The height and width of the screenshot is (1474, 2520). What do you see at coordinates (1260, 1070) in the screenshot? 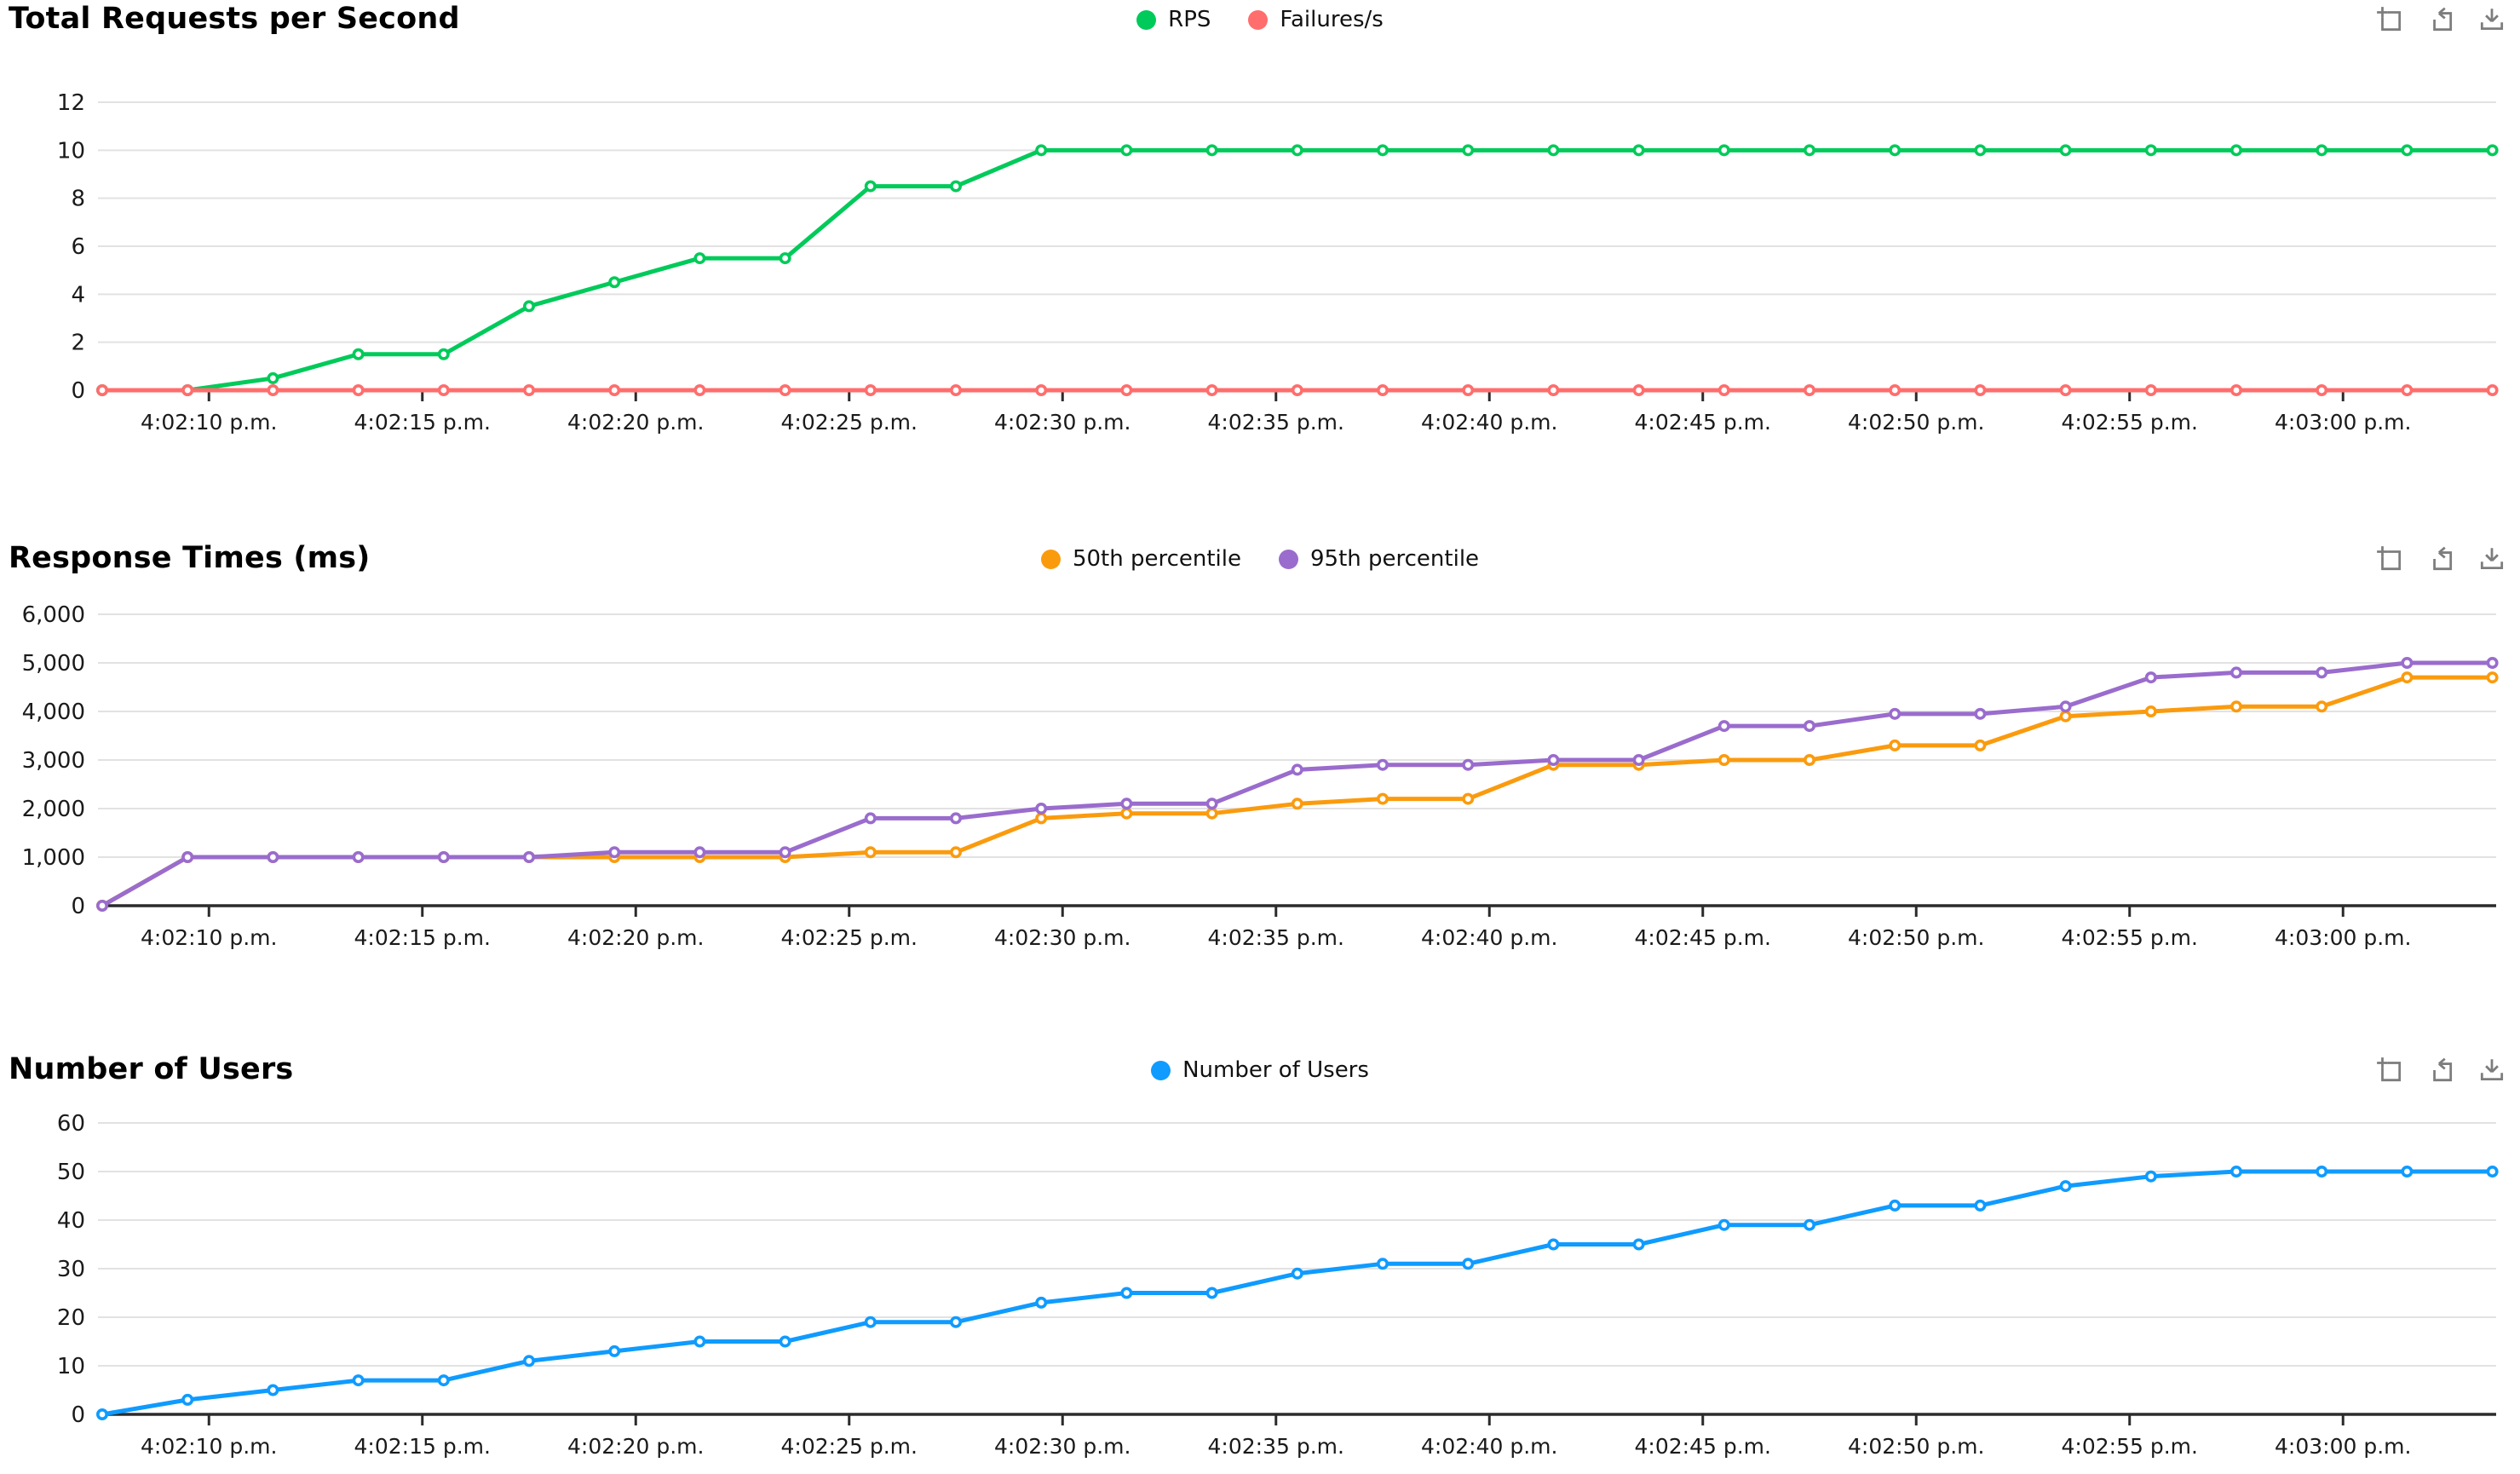
I see `legend-item-number-of-users: Number of Users` at bounding box center [1260, 1070].